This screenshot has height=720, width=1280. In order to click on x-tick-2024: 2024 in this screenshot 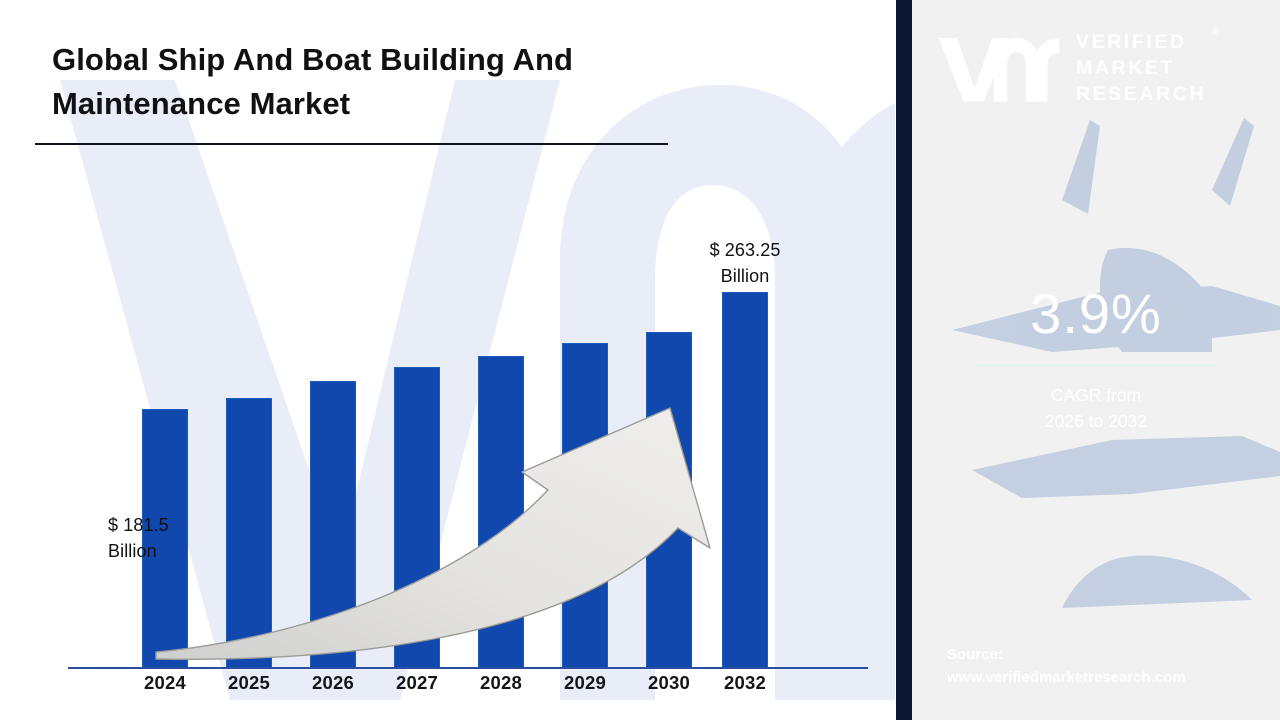, I will do `click(165, 682)`.